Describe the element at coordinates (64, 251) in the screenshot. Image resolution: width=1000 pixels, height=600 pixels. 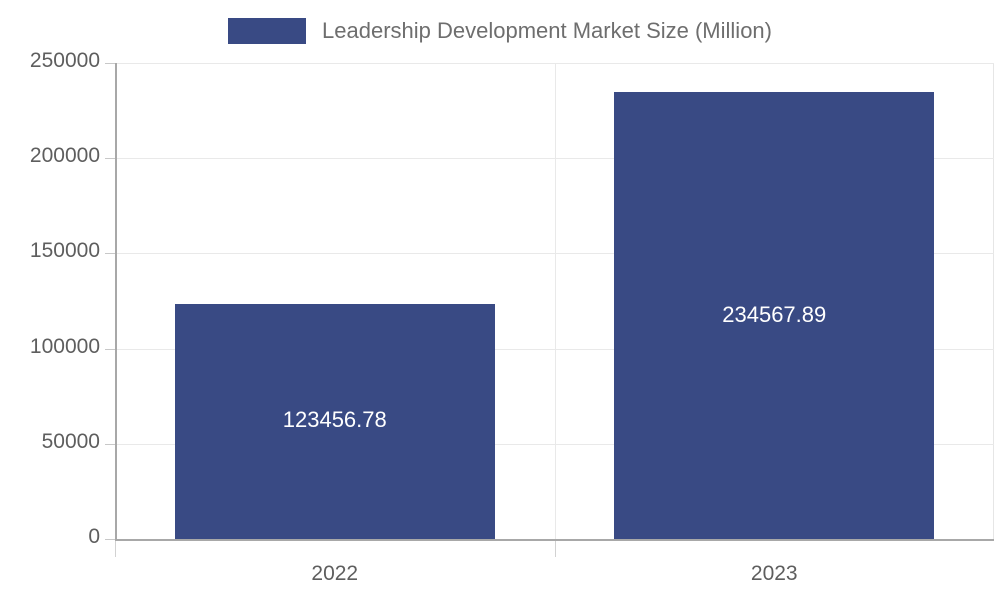
I see `y-tick-label: 150000` at that location.